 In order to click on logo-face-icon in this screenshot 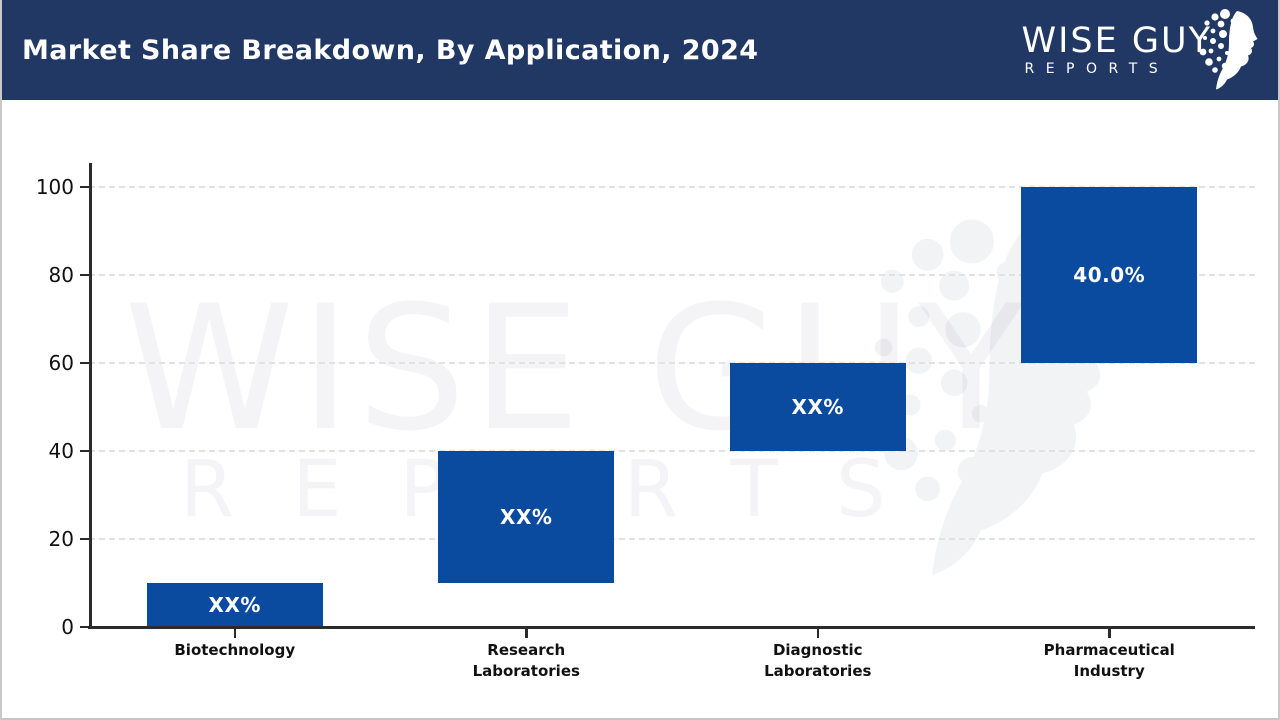, I will do `click(1228, 49)`.